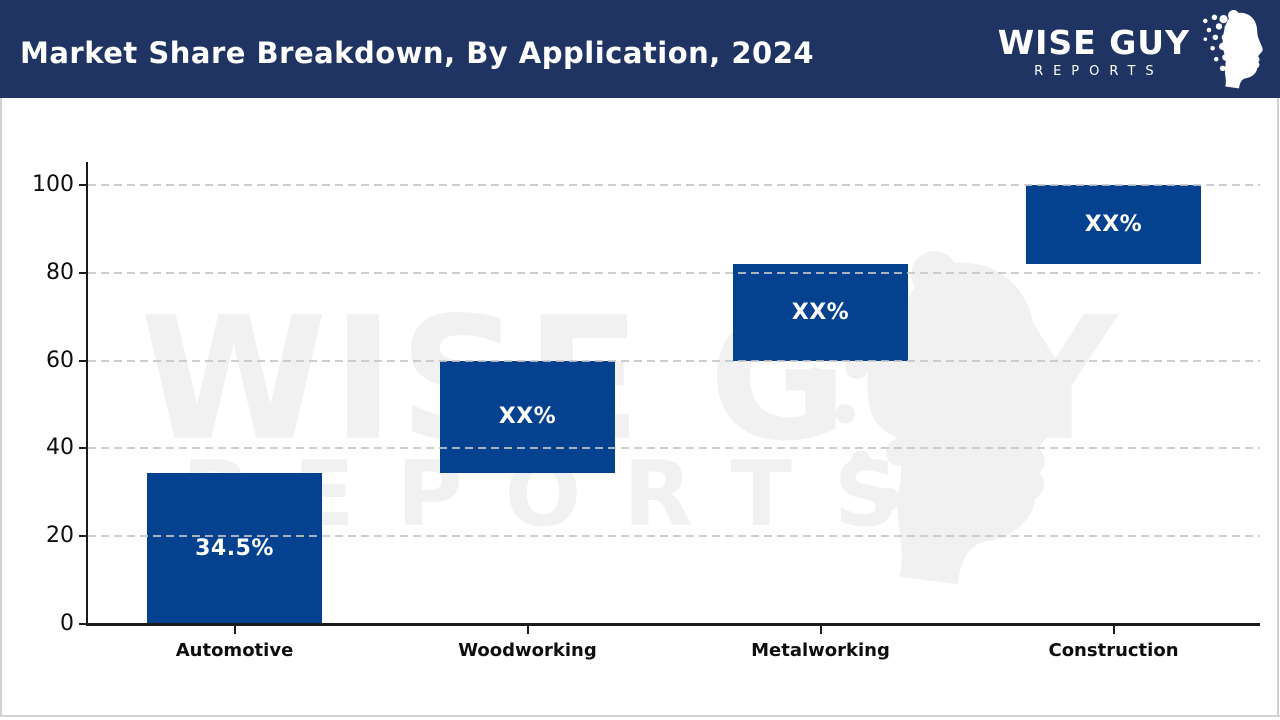 This screenshot has width=1280, height=720. What do you see at coordinates (87, 394) in the screenshot?
I see `y-axis-line` at bounding box center [87, 394].